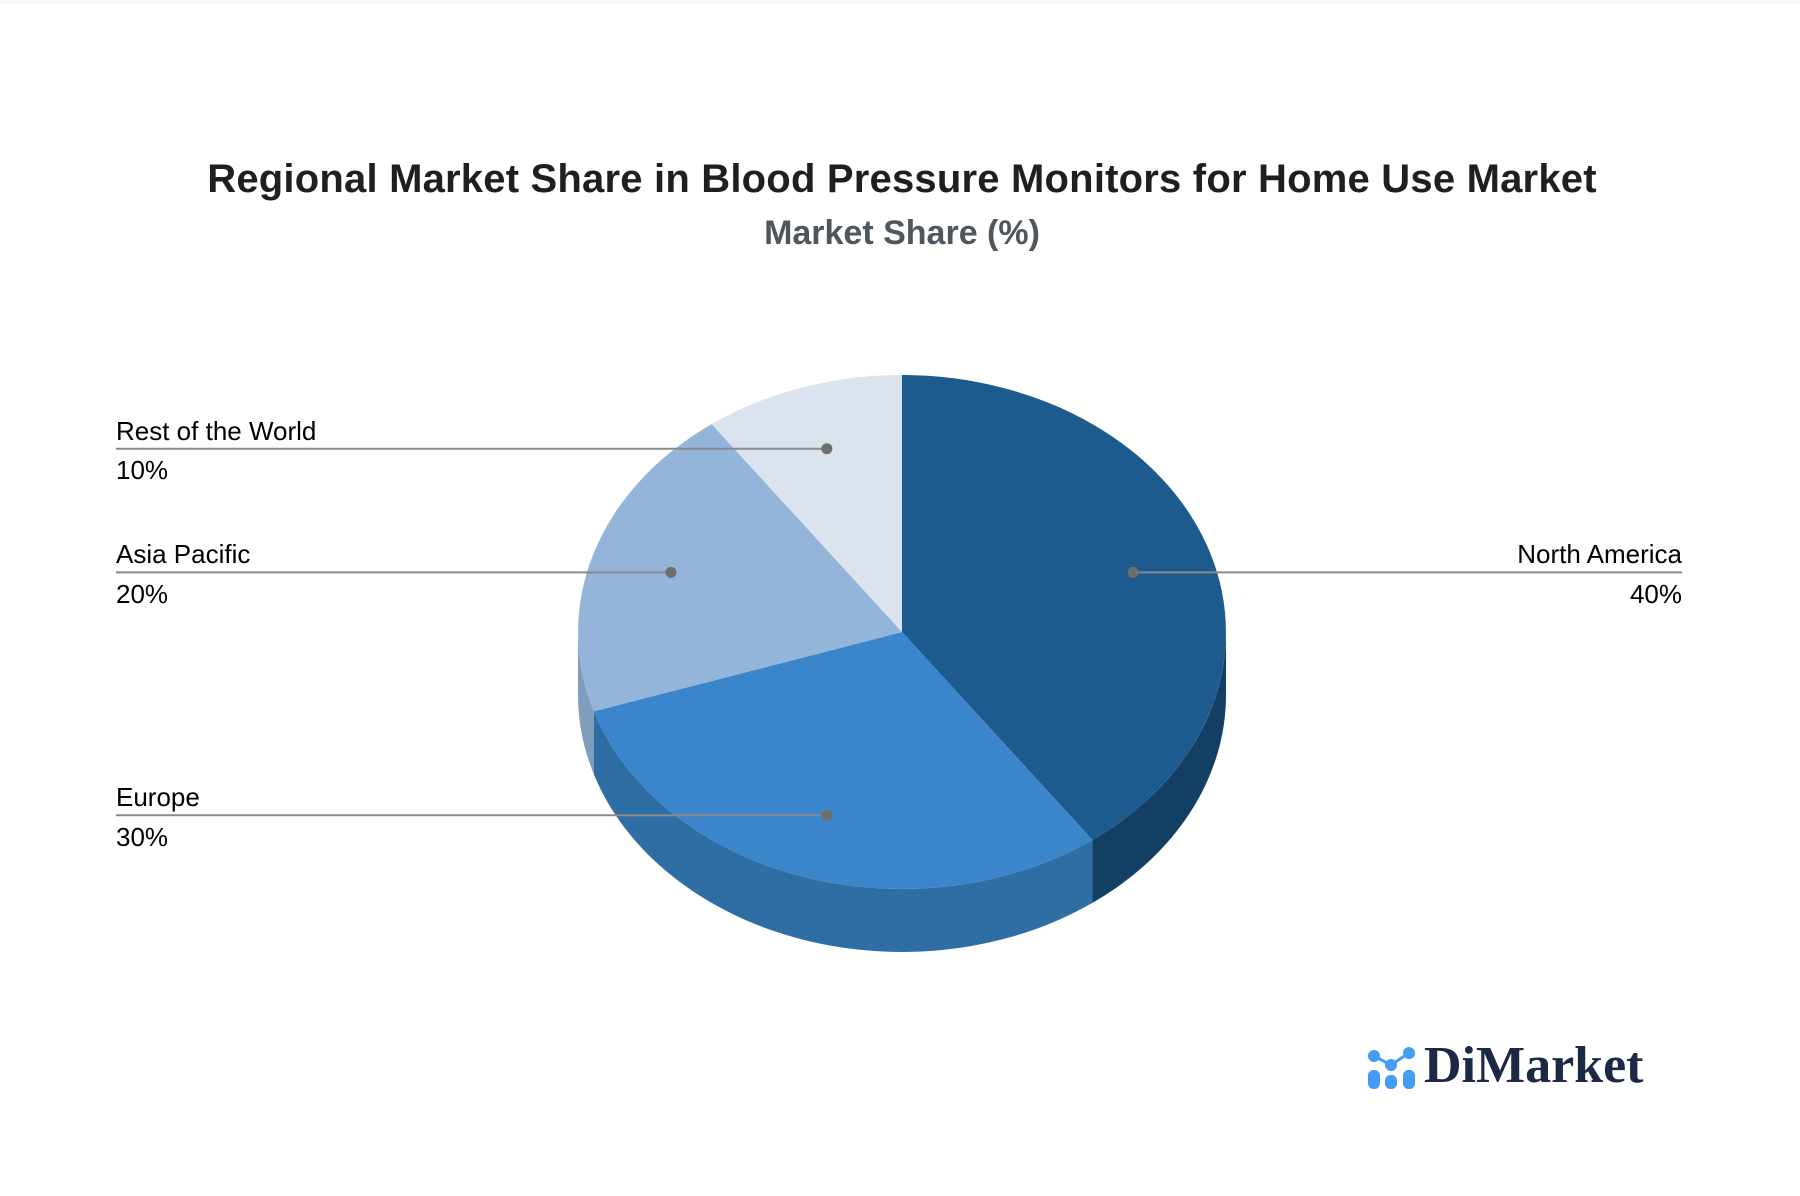 The height and width of the screenshot is (1196, 1800). Describe the element at coordinates (158, 797) in the screenshot. I see `slice-label-europe: Europe` at that location.